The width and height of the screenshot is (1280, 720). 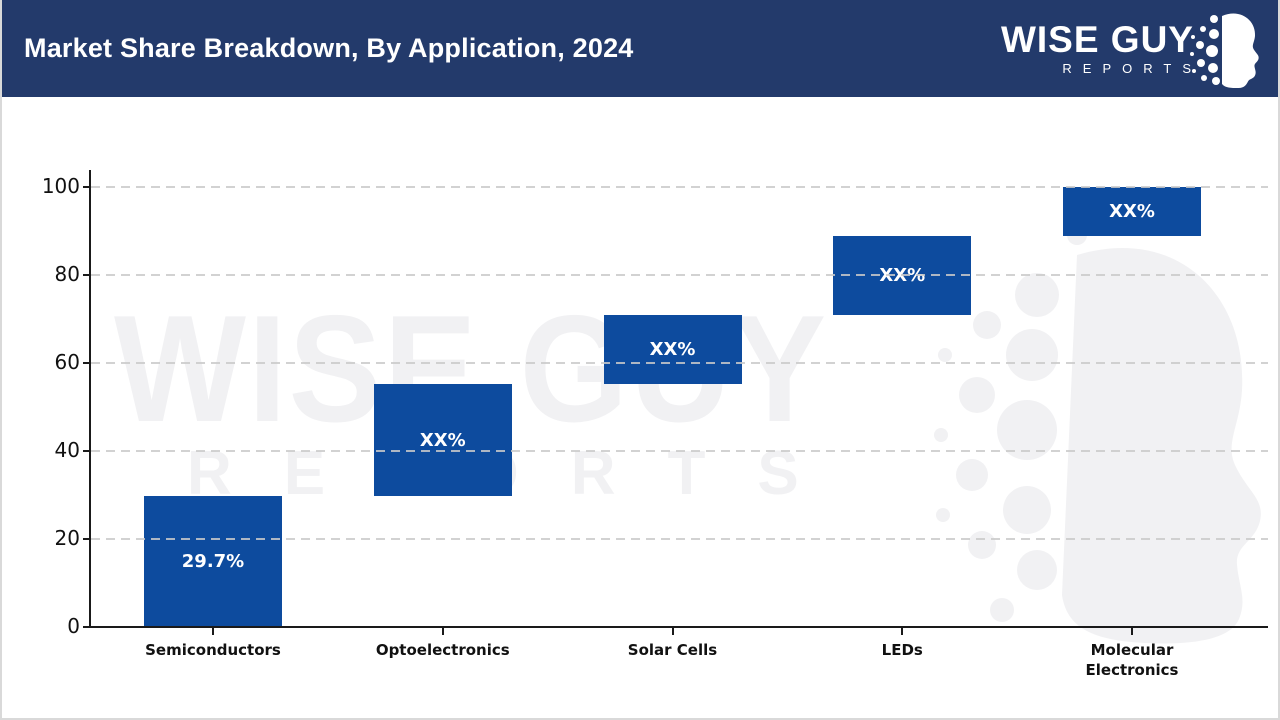 I want to click on x-category-label-0: Semiconductors, so click(x=213, y=650).